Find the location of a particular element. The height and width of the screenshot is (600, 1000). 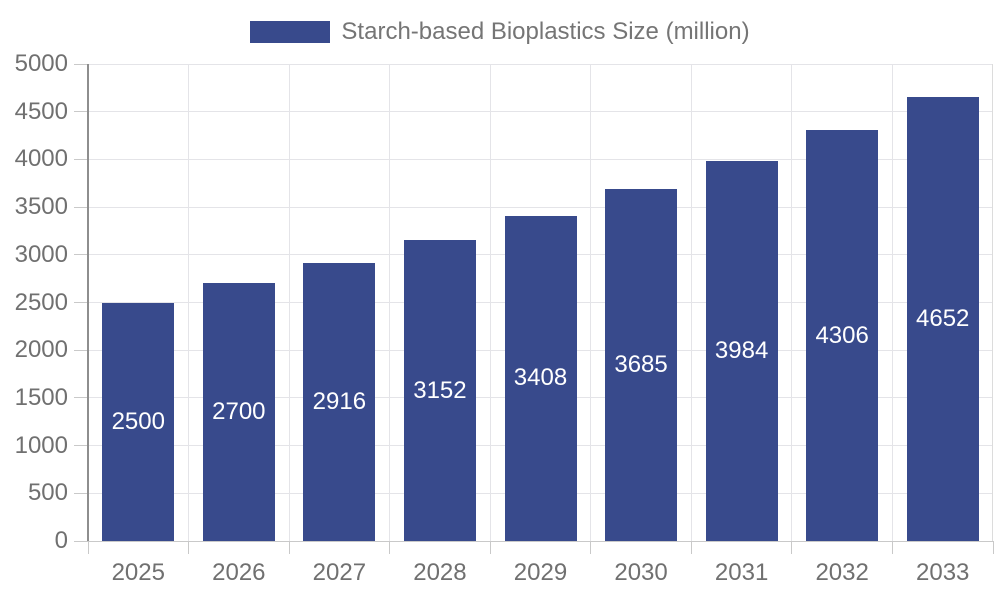

x-axis-label: 2026 is located at coordinates (239, 572).